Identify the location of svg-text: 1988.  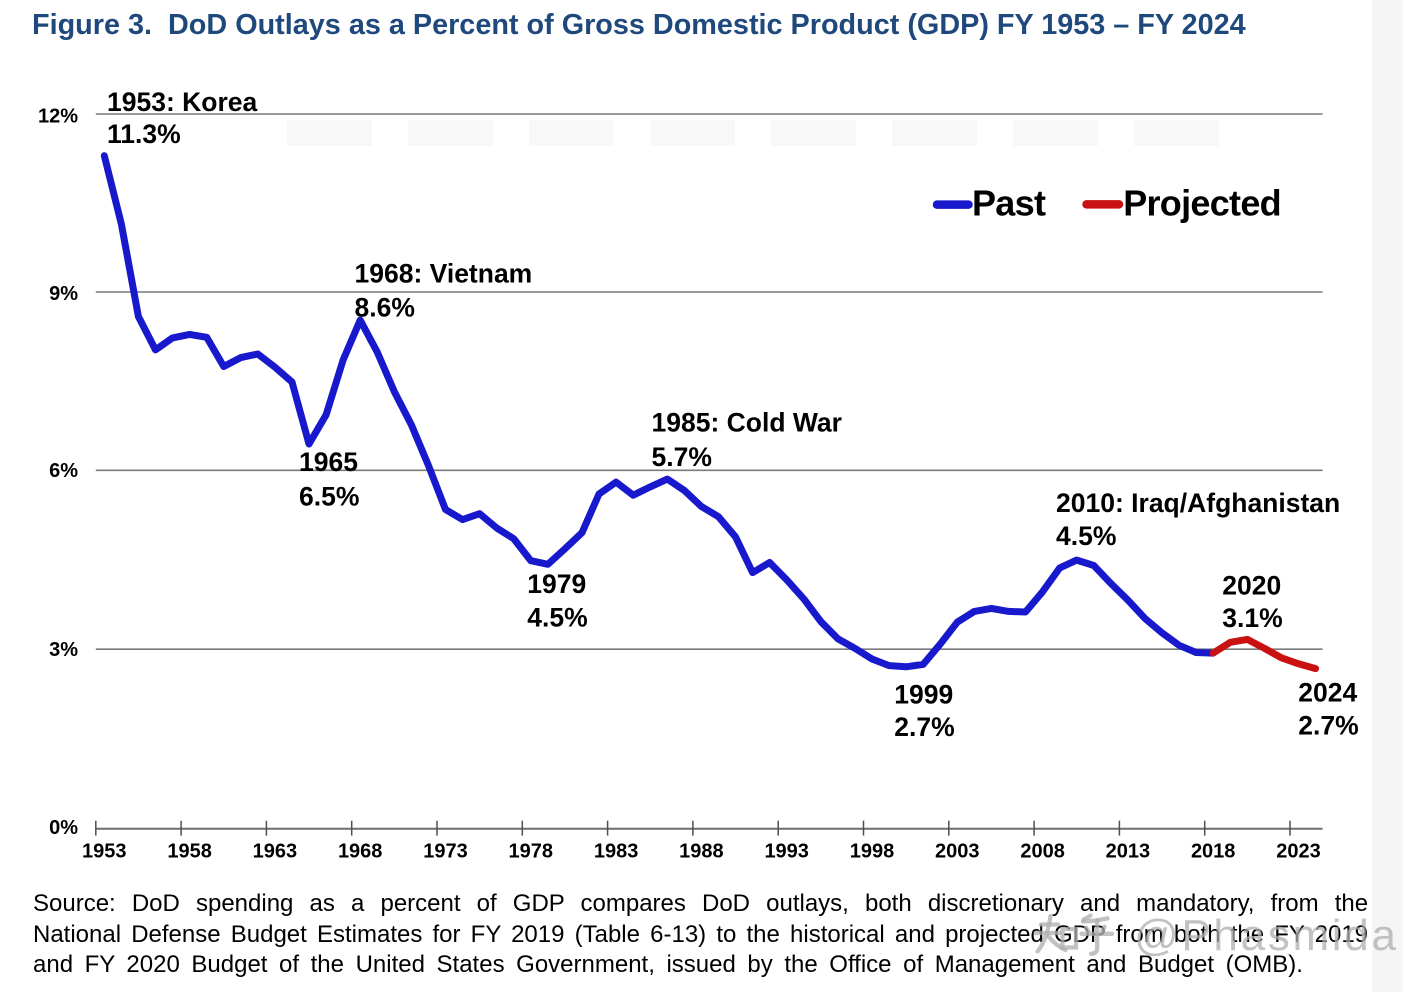
(701, 852).